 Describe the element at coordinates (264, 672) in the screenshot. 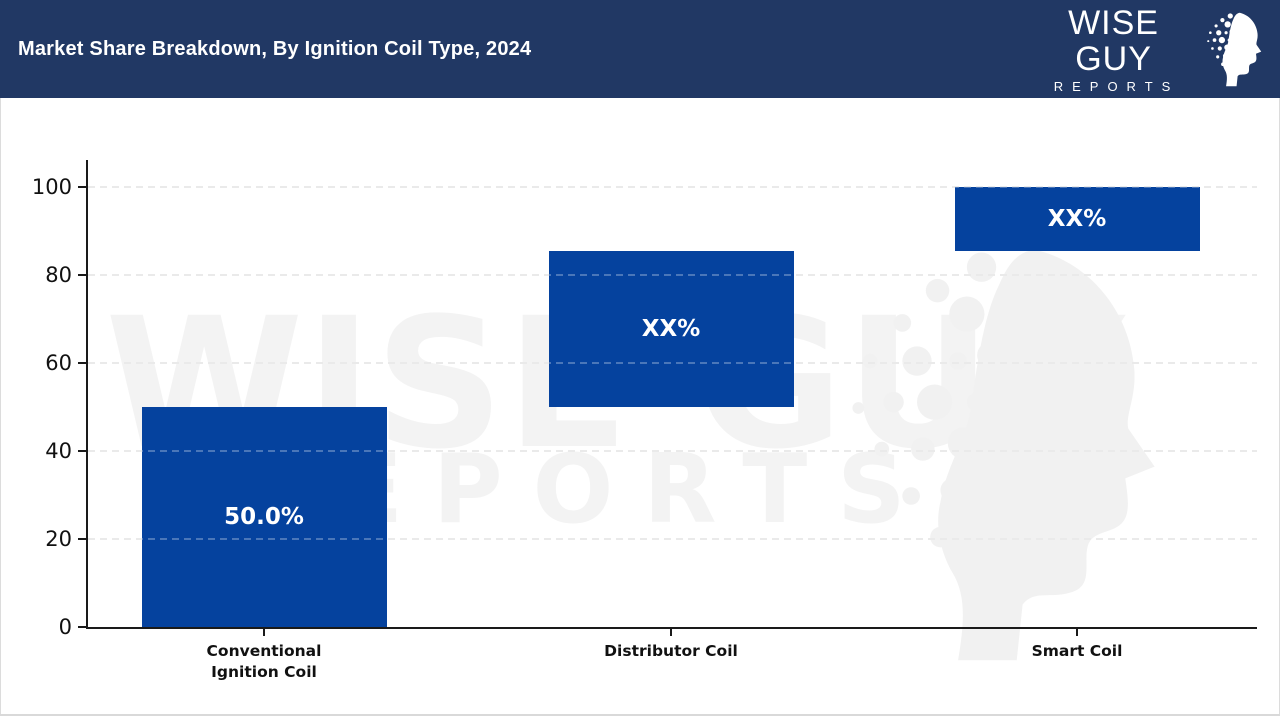

I see `x-tick-label-line: Ignition Coil` at that location.